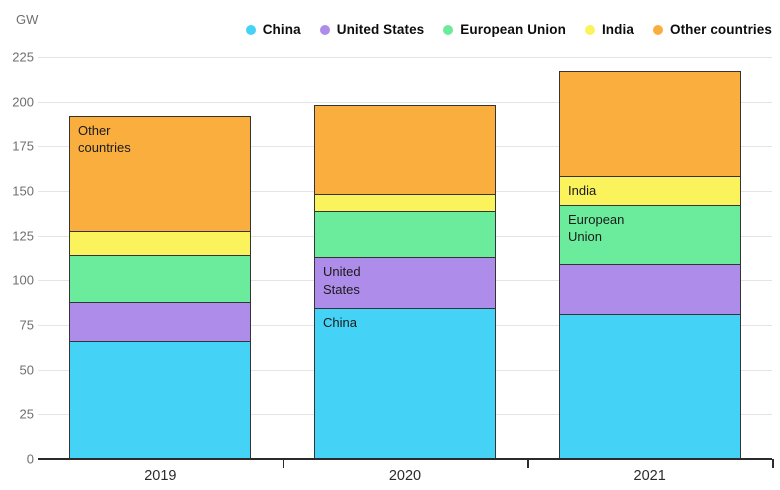 This screenshot has width=780, height=490. Describe the element at coordinates (380, 29) in the screenshot. I see `legend-label: United States` at that location.